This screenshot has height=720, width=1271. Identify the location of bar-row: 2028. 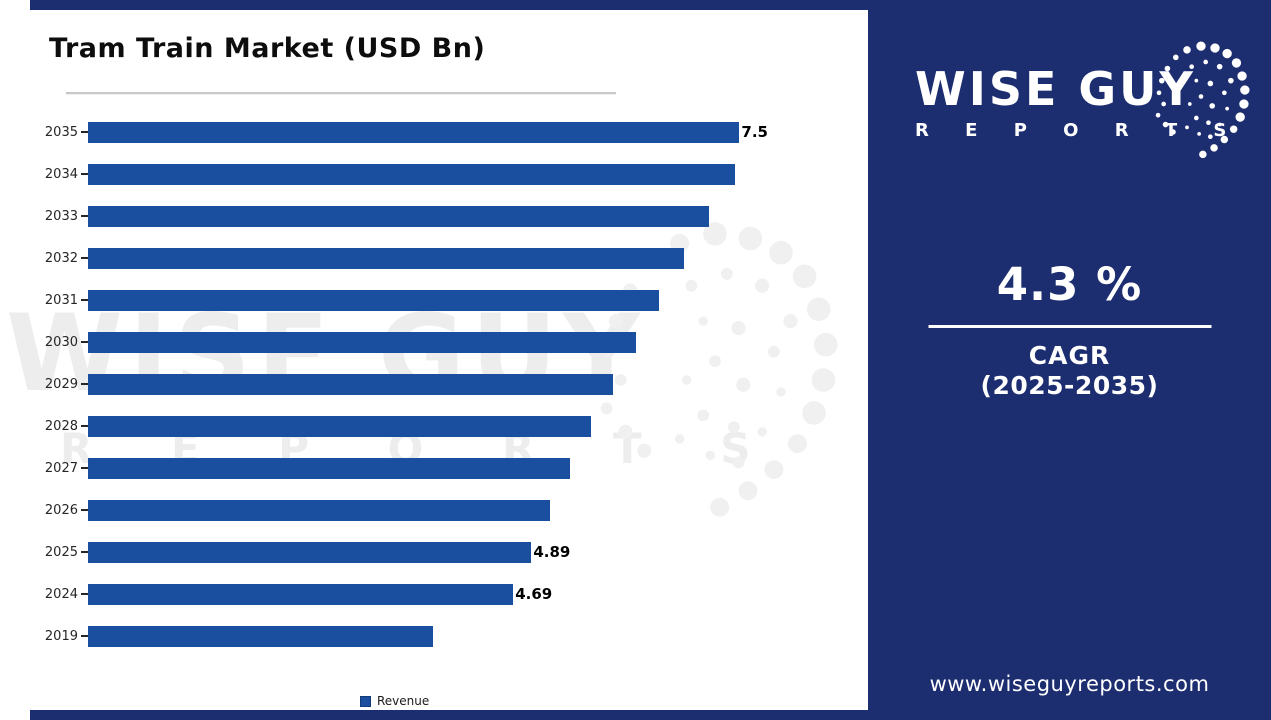
(402, 426).